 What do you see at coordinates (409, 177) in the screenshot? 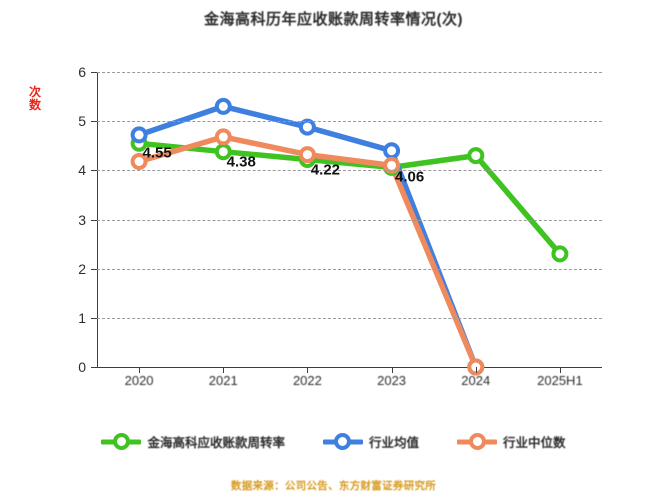
I see `data-point-label: 4.06` at bounding box center [409, 177].